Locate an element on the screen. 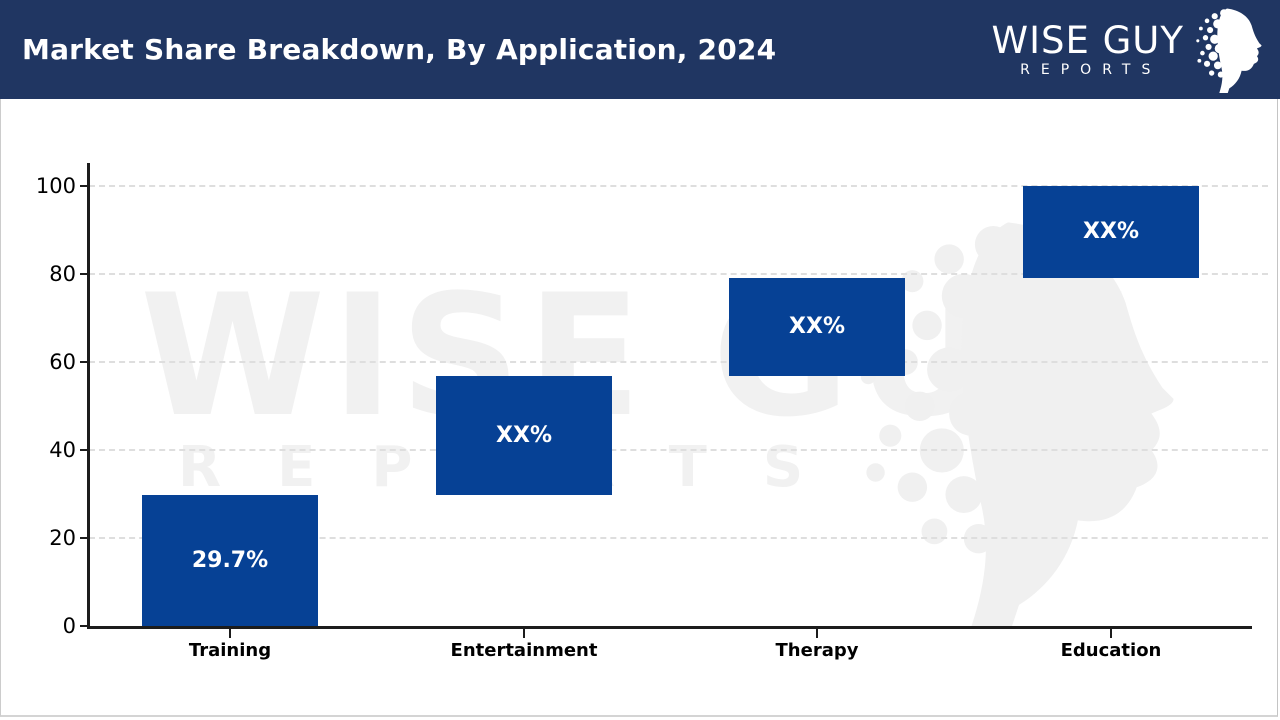  logo-head-icon is located at coordinates (1227, 50).